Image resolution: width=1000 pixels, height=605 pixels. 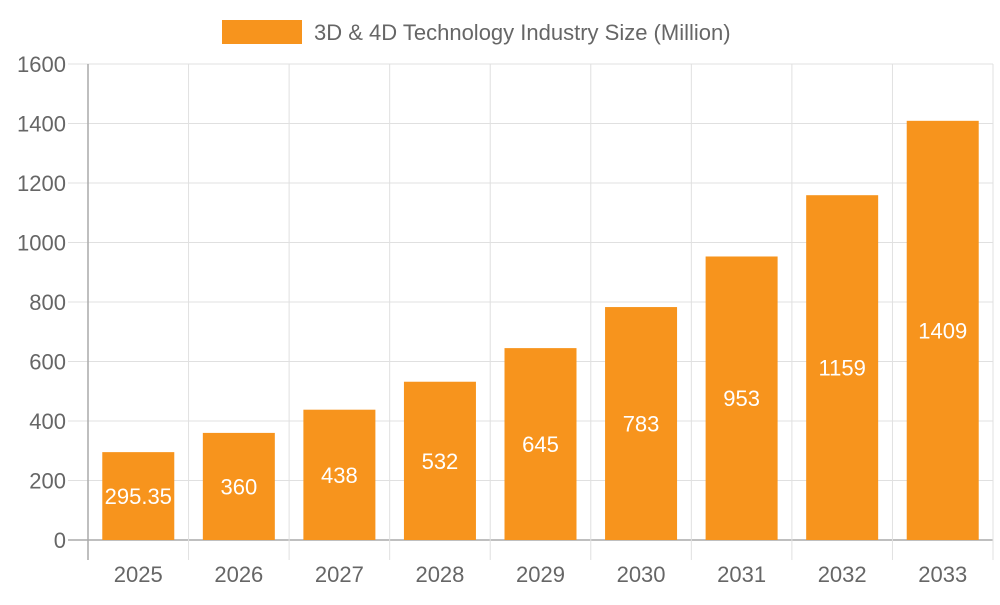 I want to click on data-label: 360, so click(x=238, y=486).